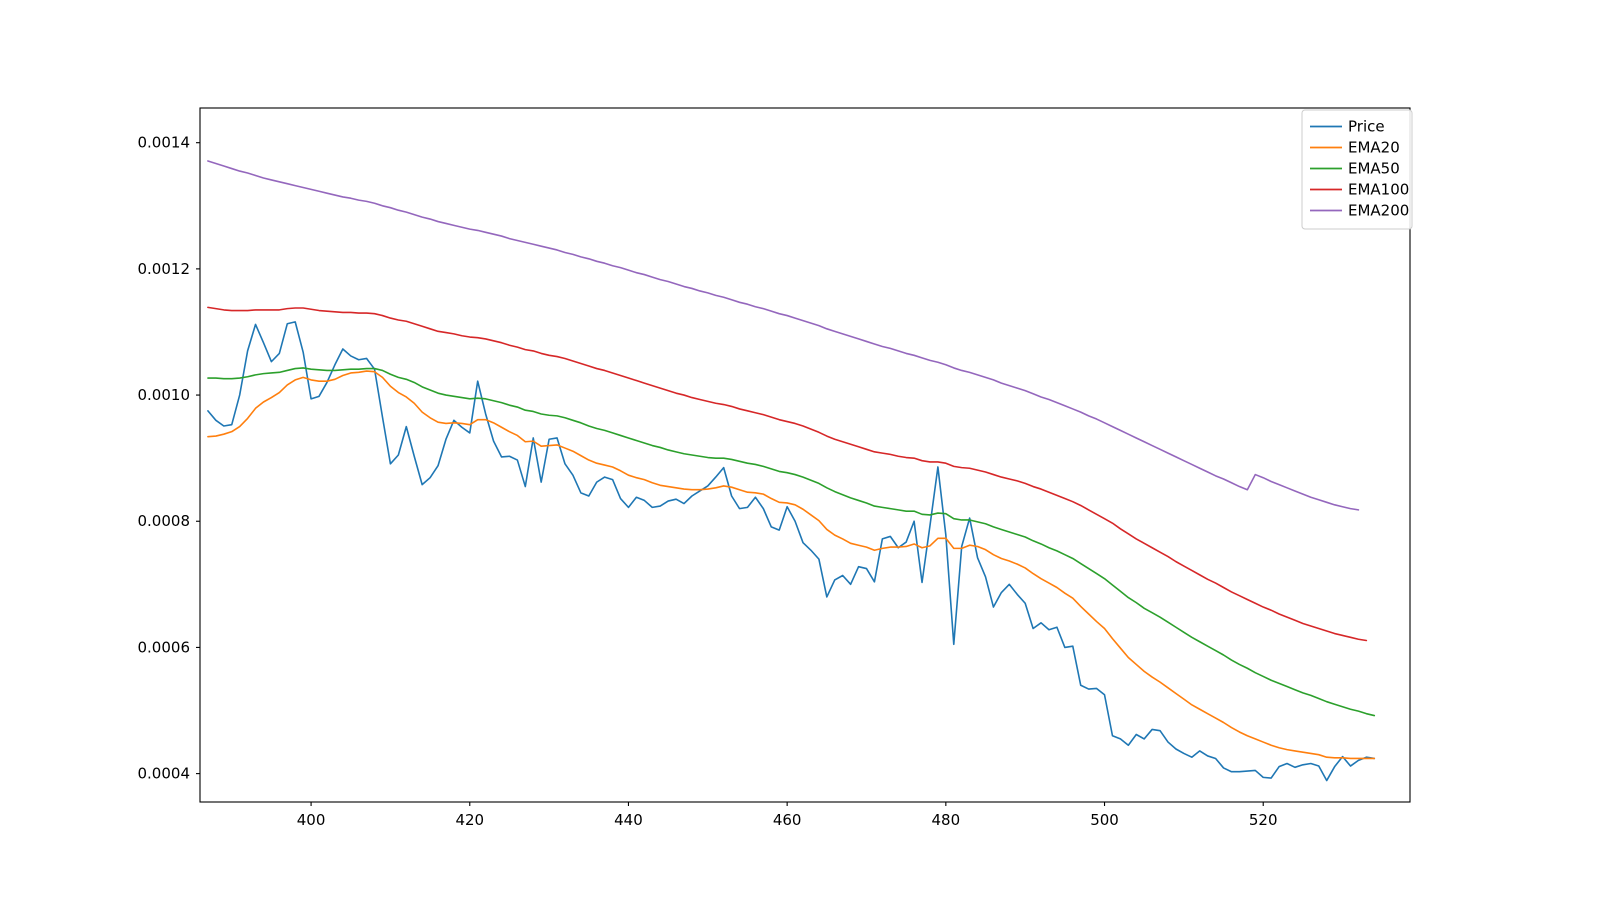  Describe the element at coordinates (164, 774) in the screenshot. I see `y-tick-label: 0.0004` at that location.